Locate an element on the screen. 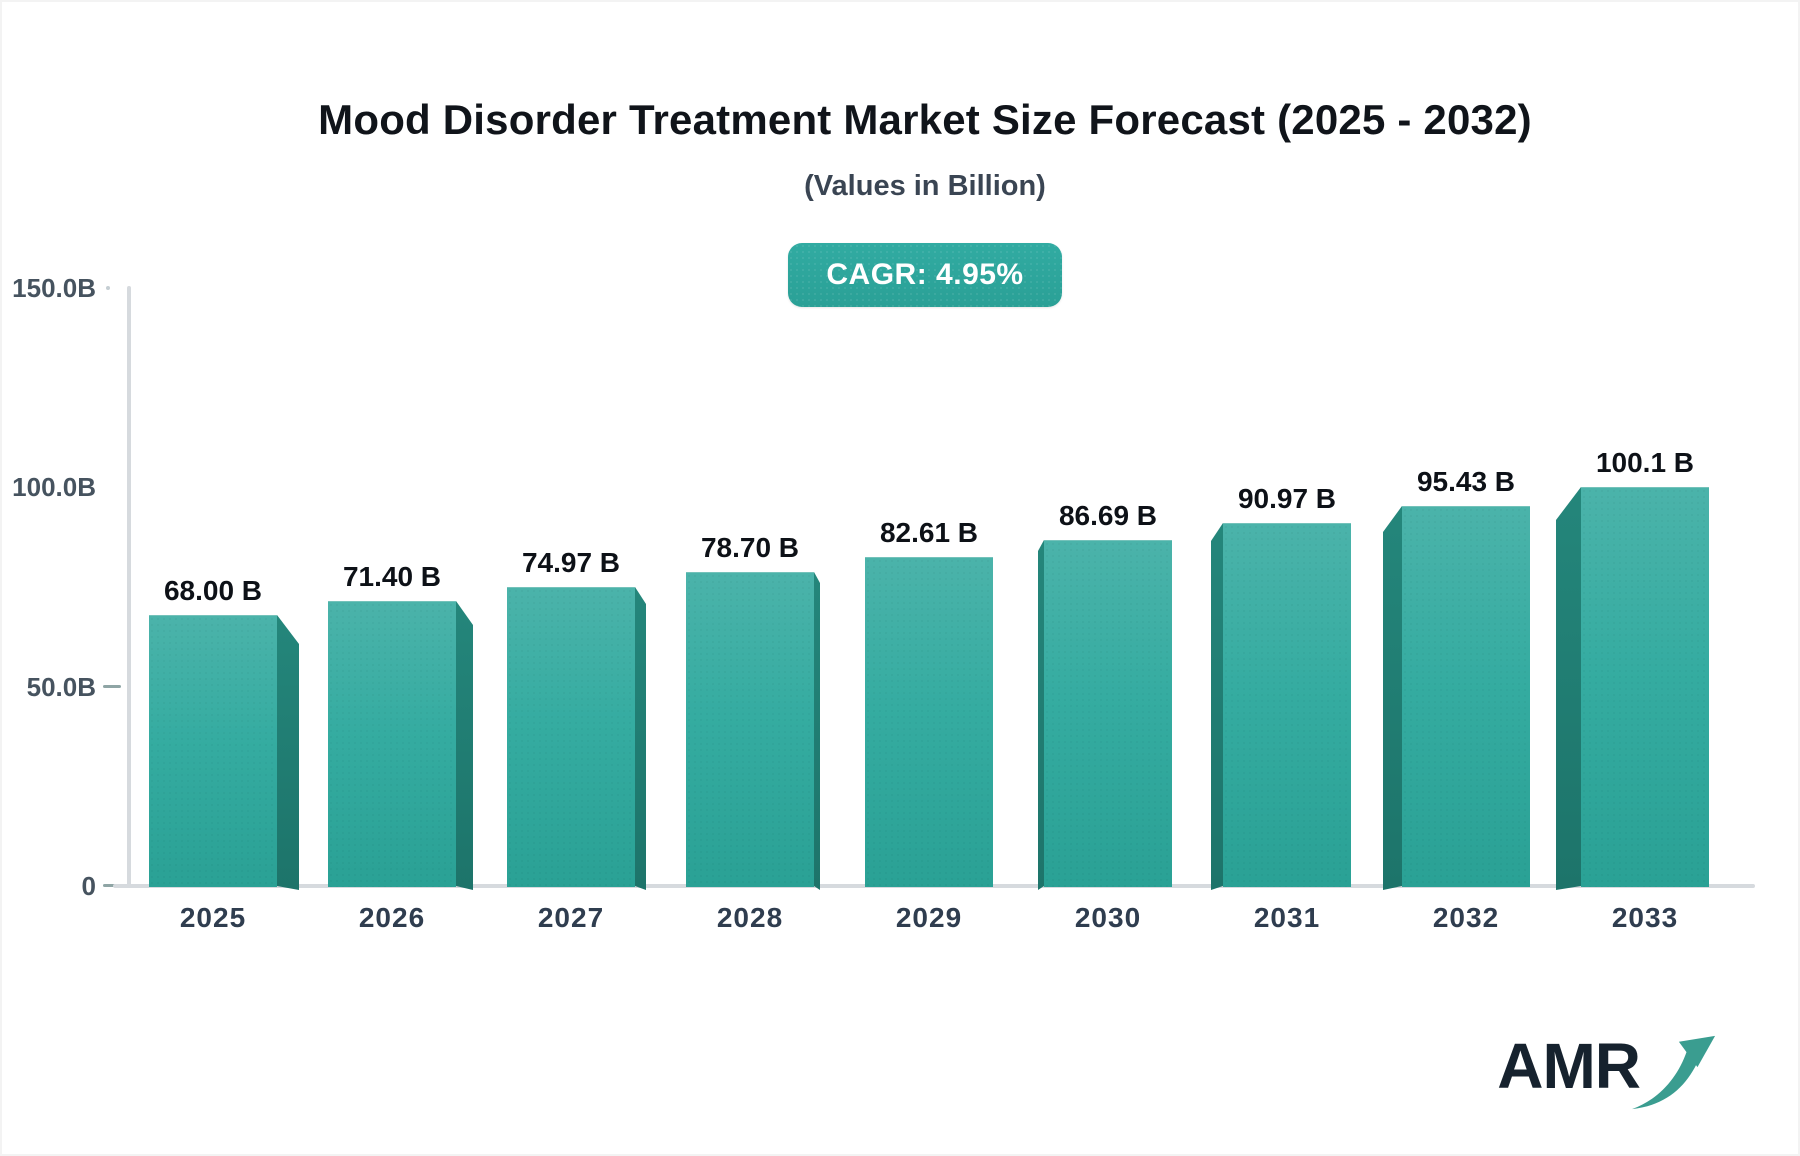 Image resolution: width=1800 pixels, height=1156 pixels. y-tick-label: 100.0B is located at coordinates (54, 487).